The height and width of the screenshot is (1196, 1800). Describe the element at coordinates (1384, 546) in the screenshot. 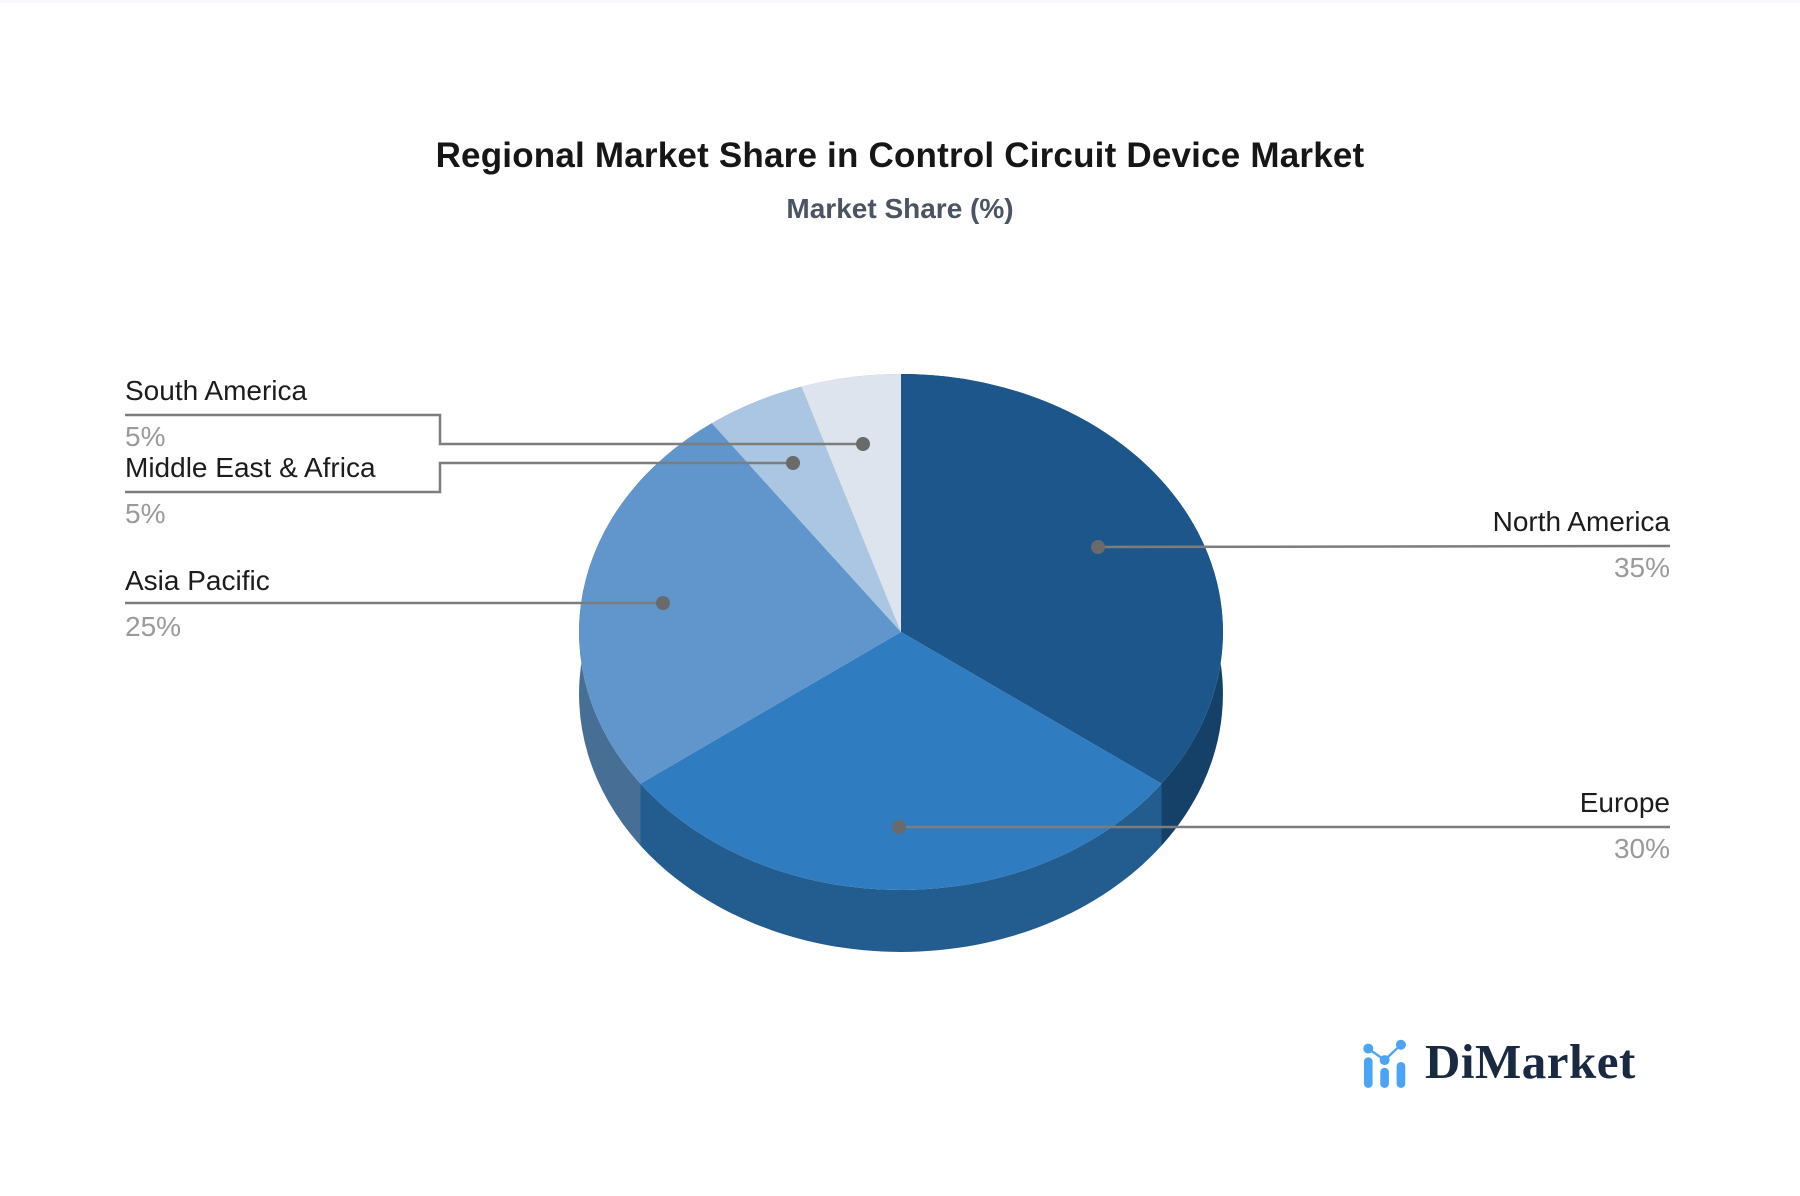

I see `callout-line-north-america` at that location.